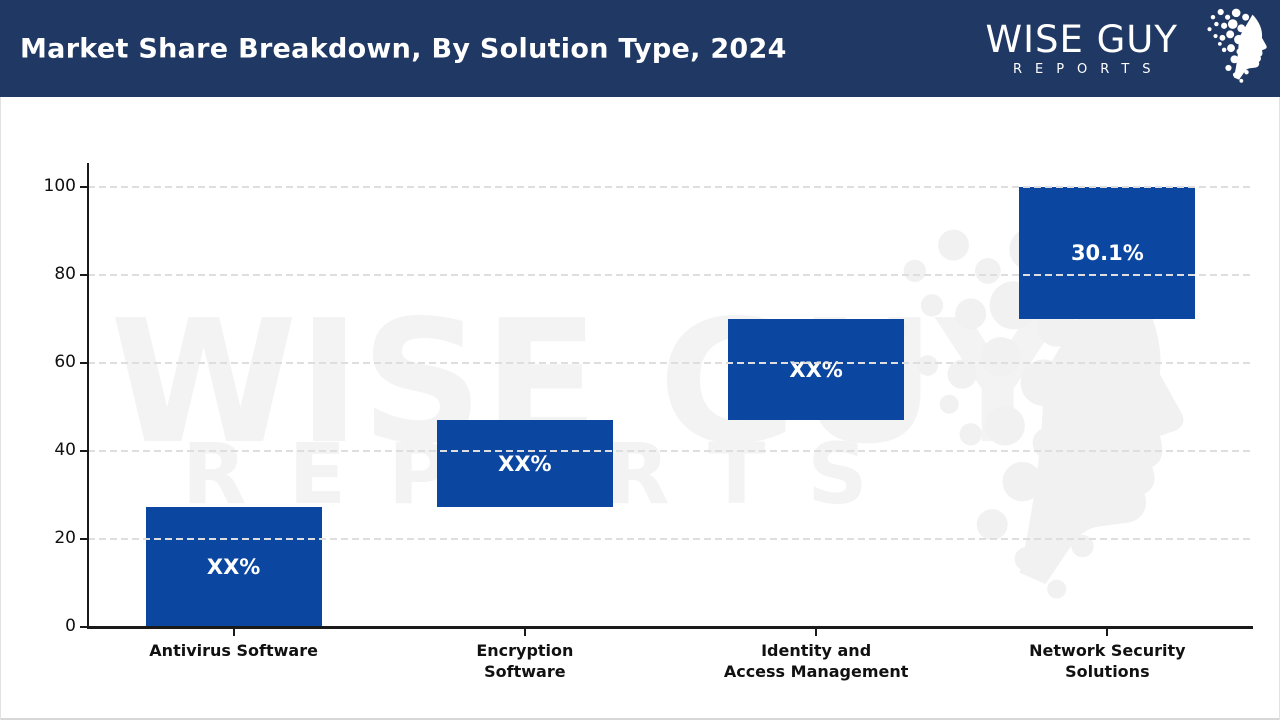  I want to click on y-tick-label-0: 0, so click(70, 626).